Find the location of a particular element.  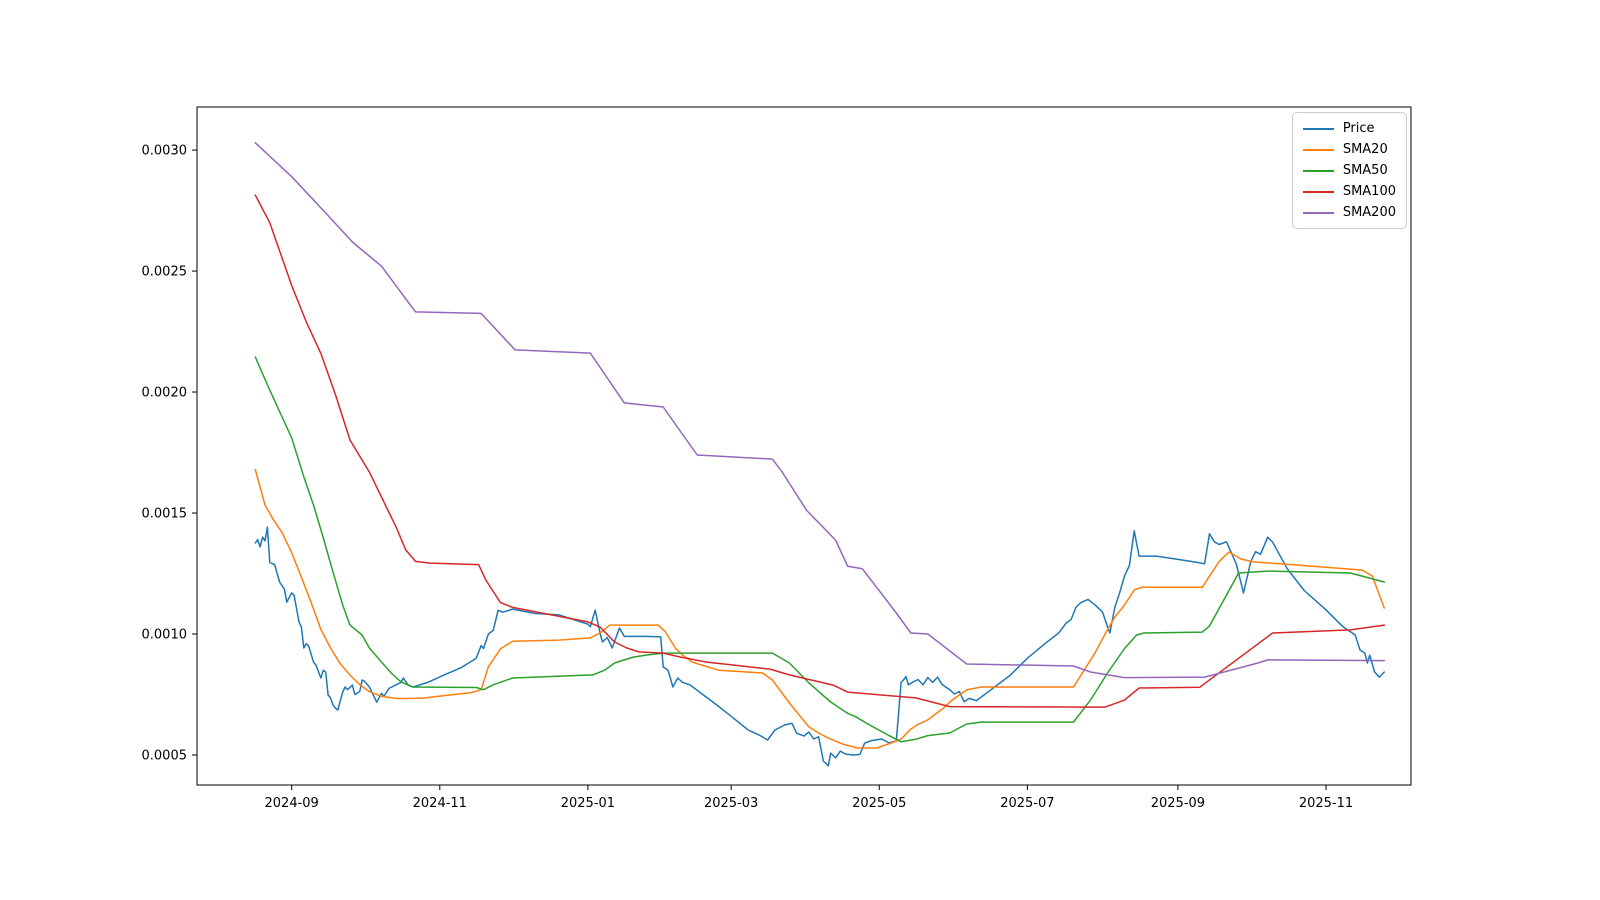

y-tick-label: 0.0005 is located at coordinates (165, 755).